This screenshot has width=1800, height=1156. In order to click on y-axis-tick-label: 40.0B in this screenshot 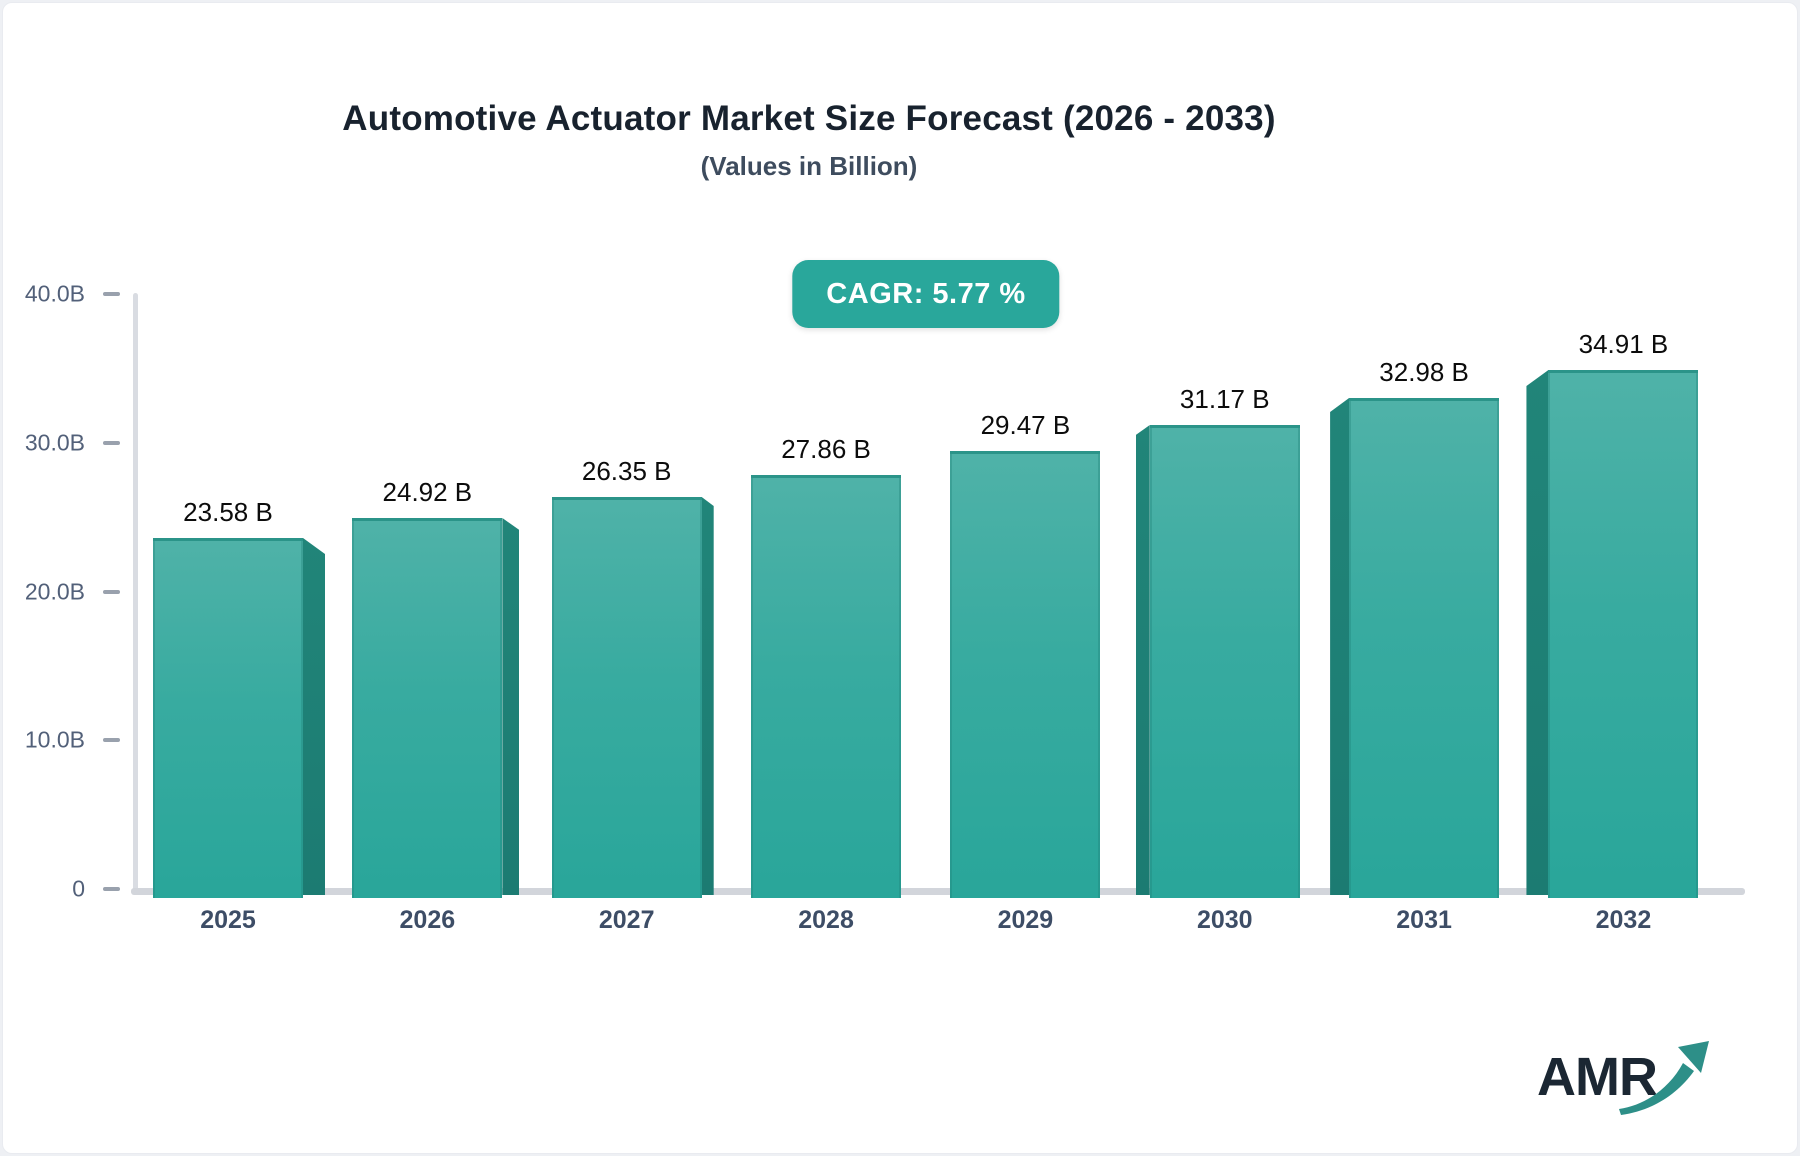, I will do `click(54, 293)`.